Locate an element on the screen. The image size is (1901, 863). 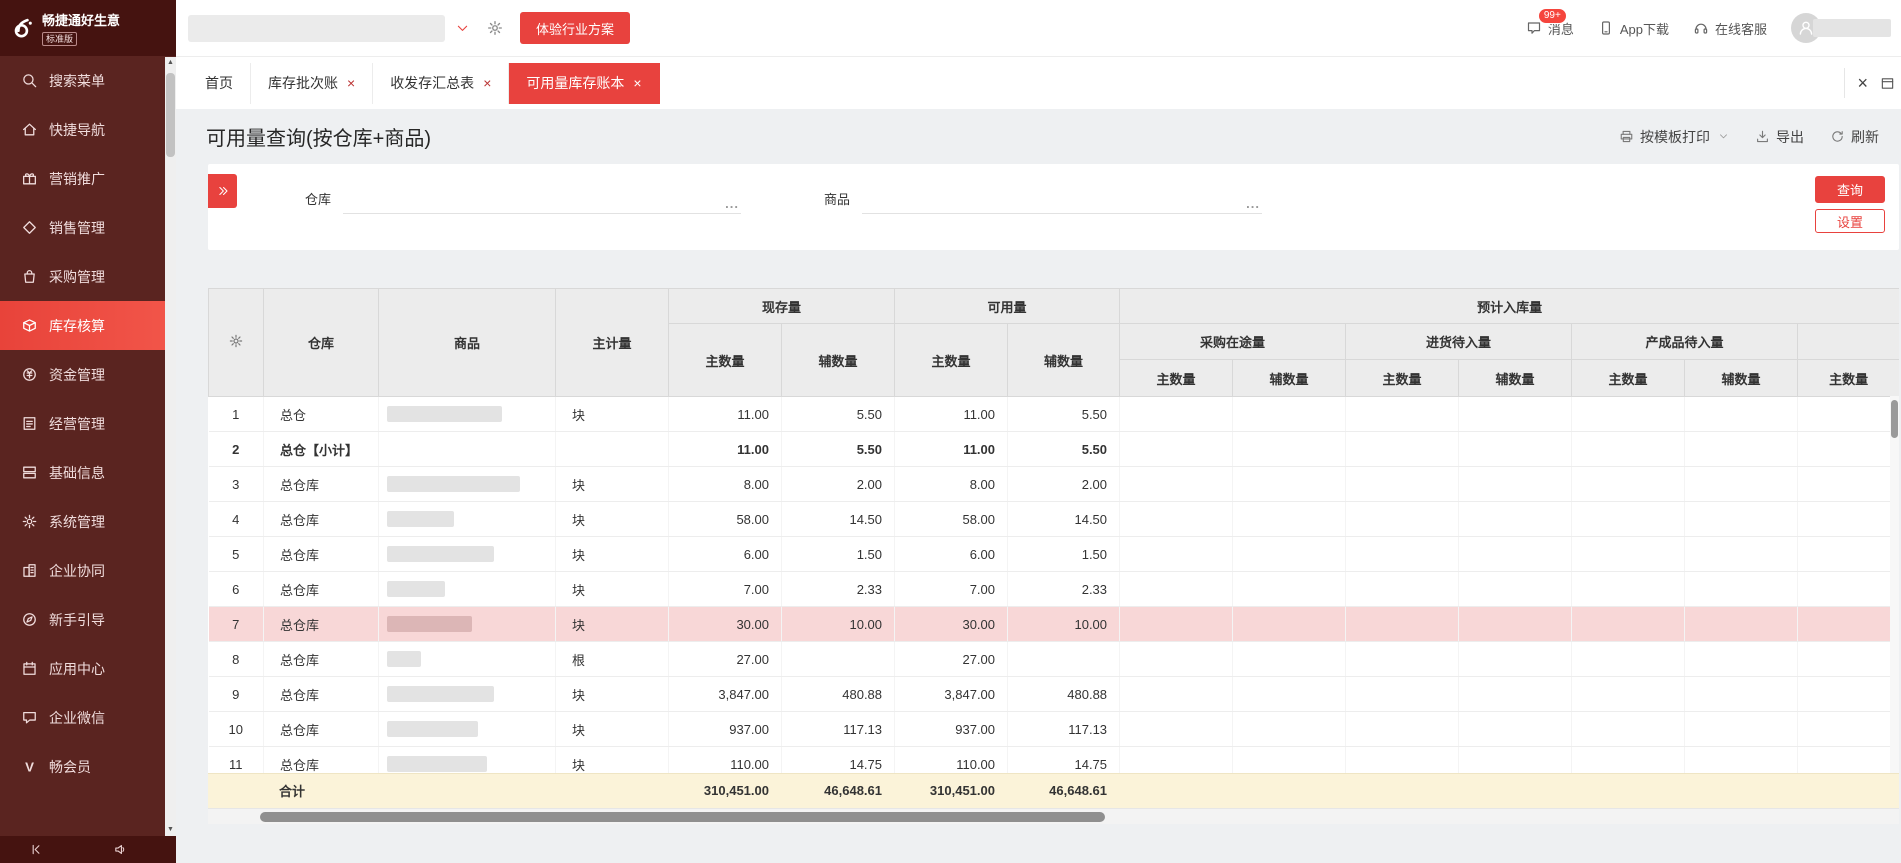
user-account is located at coordinates (1841, 28).